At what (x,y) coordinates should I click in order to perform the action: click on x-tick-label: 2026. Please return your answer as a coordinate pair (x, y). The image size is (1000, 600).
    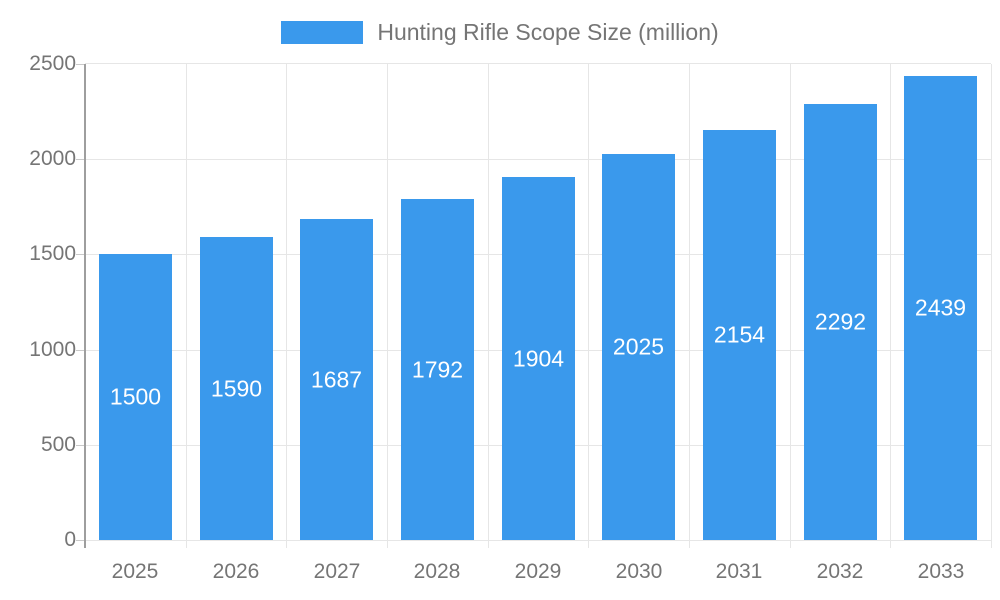
    Looking at the image, I should click on (236, 571).